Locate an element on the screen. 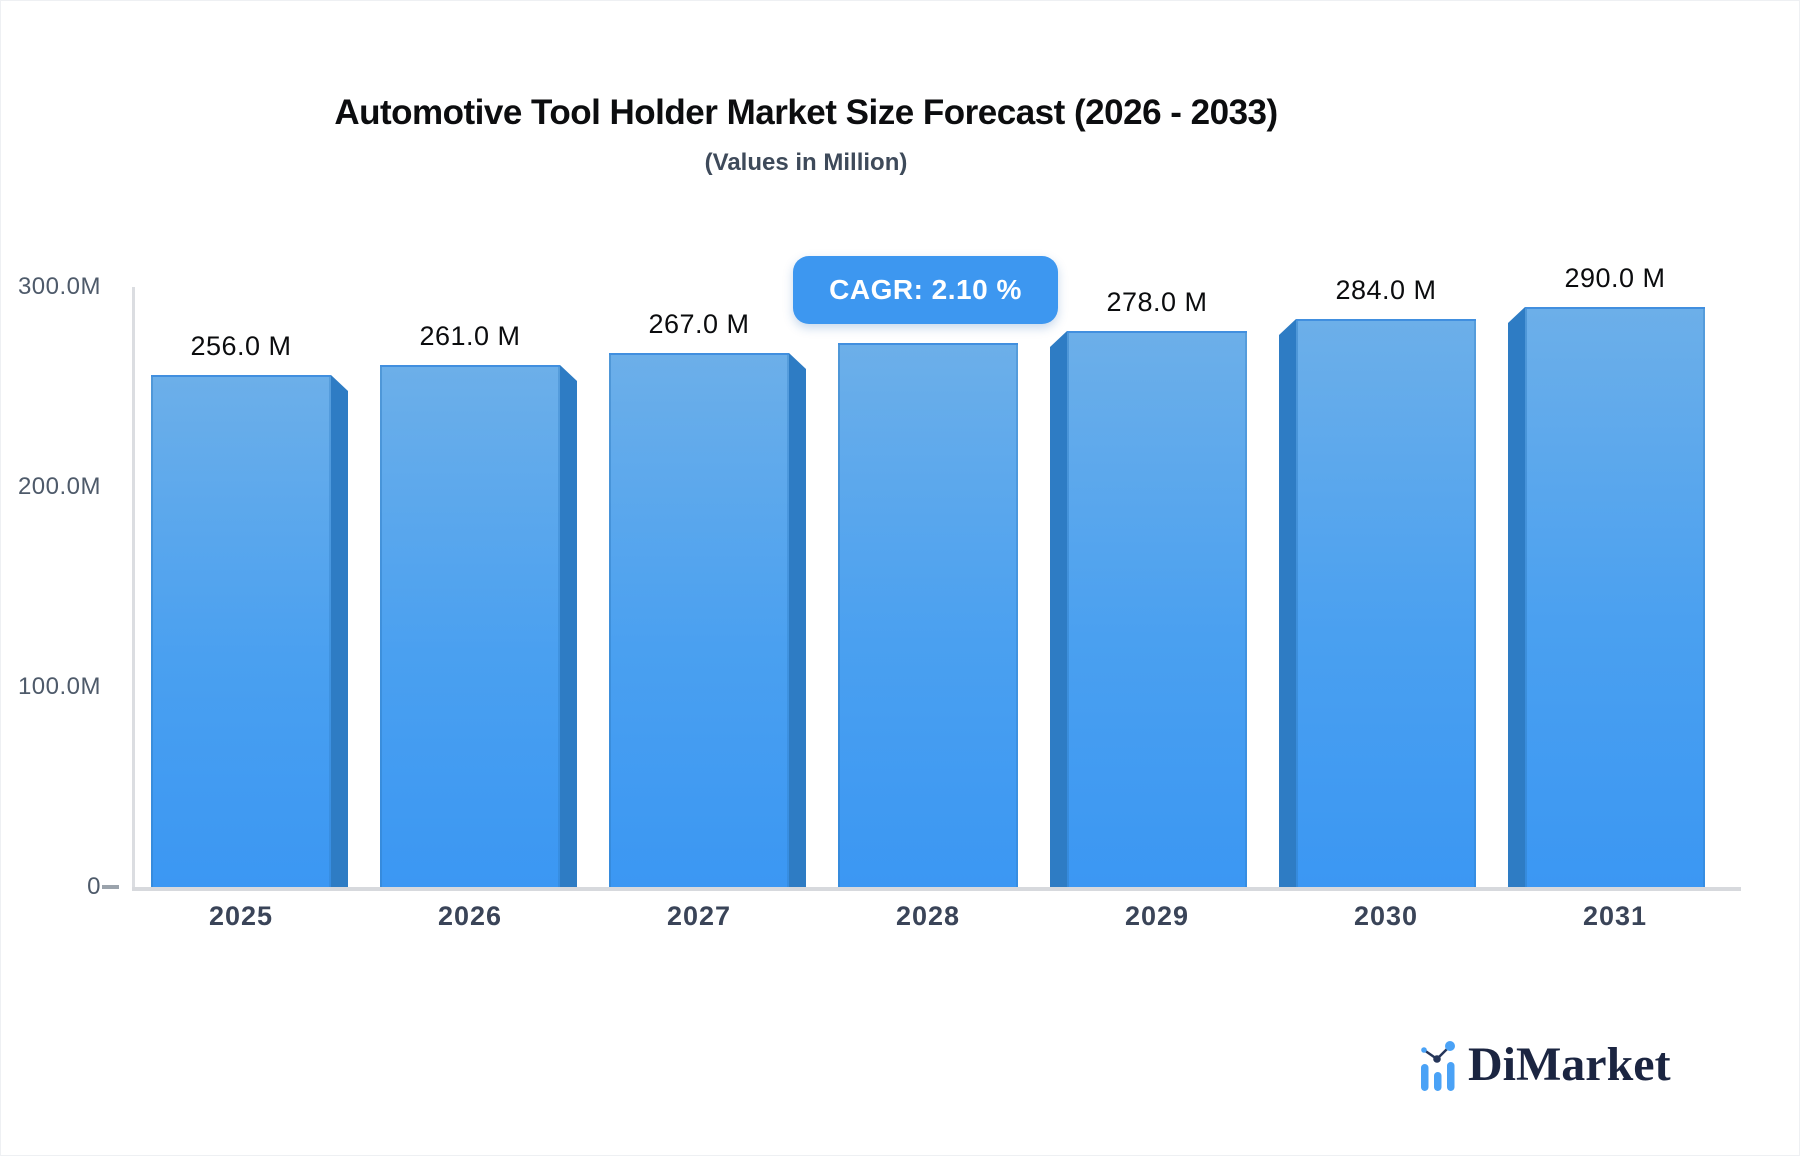  y-axis-tick-label: 300.0M is located at coordinates (59, 286).